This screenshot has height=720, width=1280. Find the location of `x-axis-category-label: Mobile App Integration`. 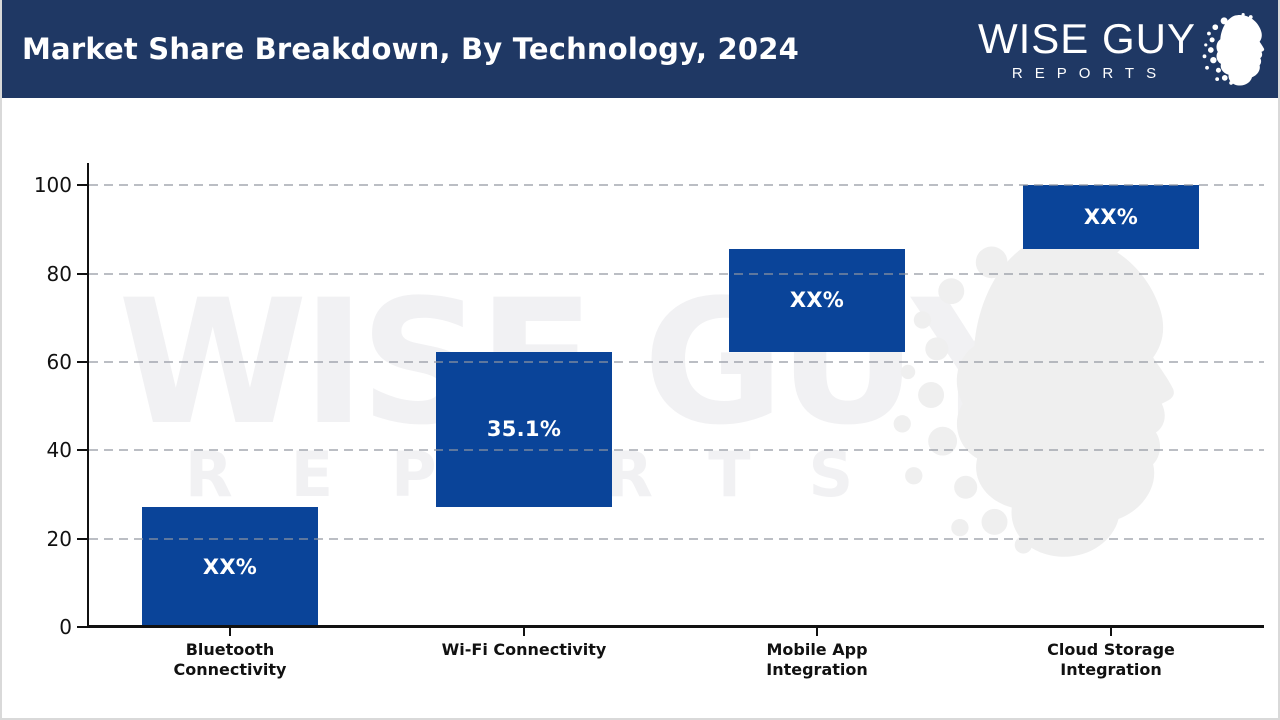

x-axis-category-label: Mobile App Integration is located at coordinates (817, 659).